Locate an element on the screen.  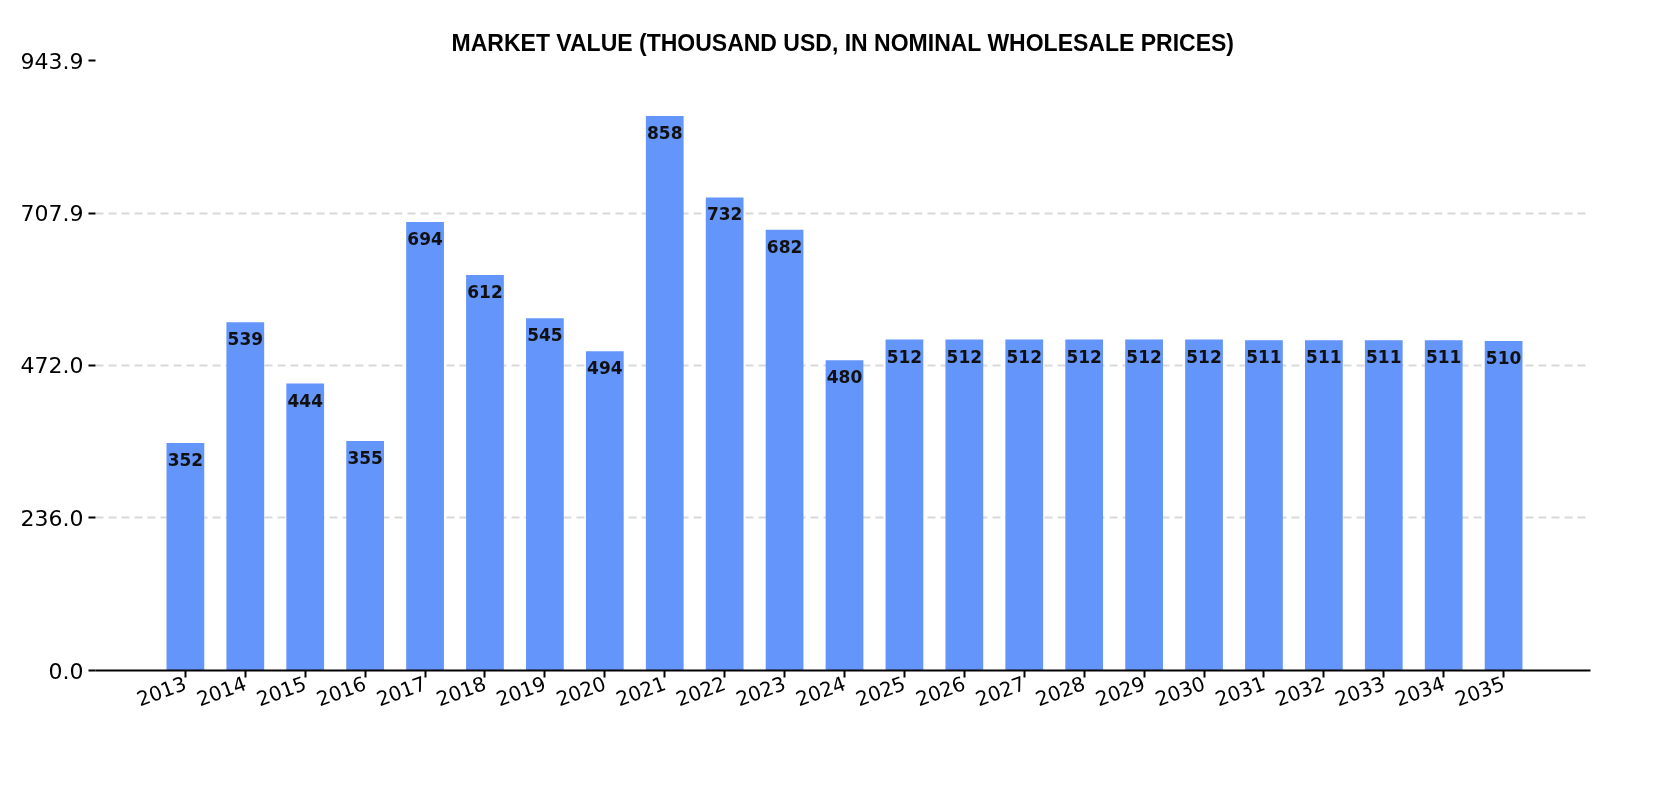
x-tick-label: 2028 is located at coordinates (1060, 691).